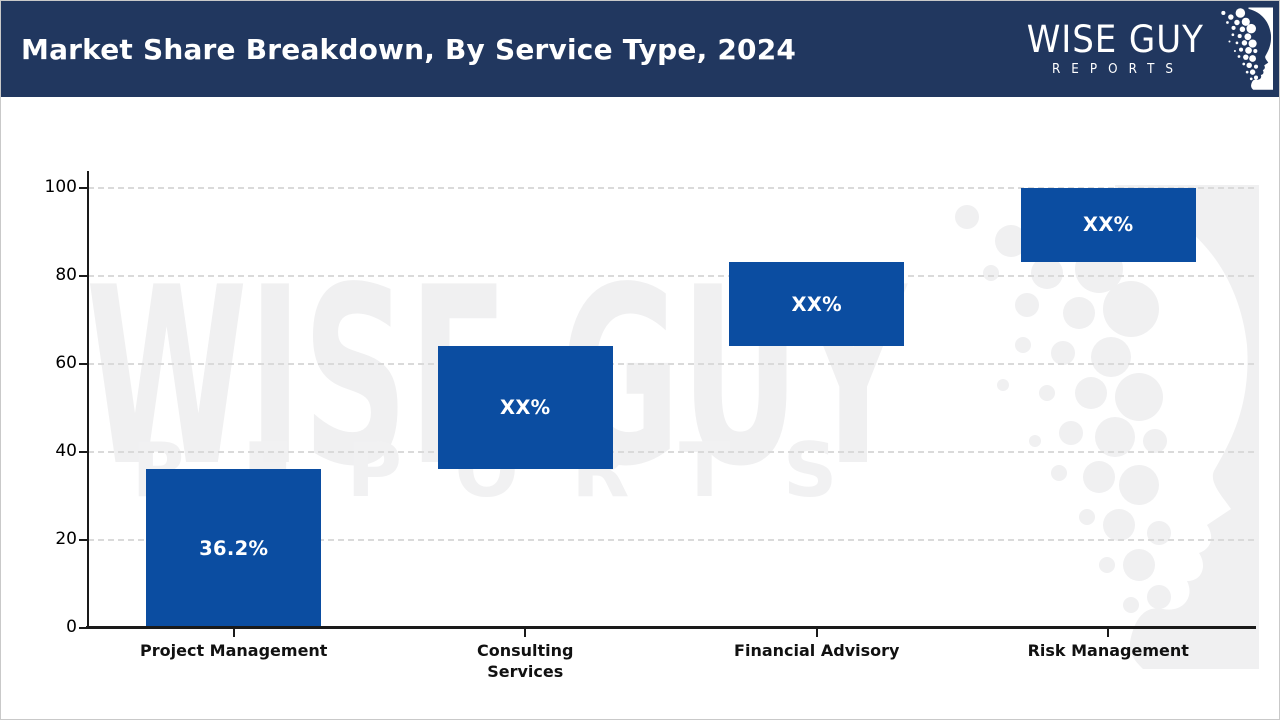 This screenshot has height=720, width=1280. I want to click on logo-wordmark: WISE GUY REPORTS, so click(1114, 49).